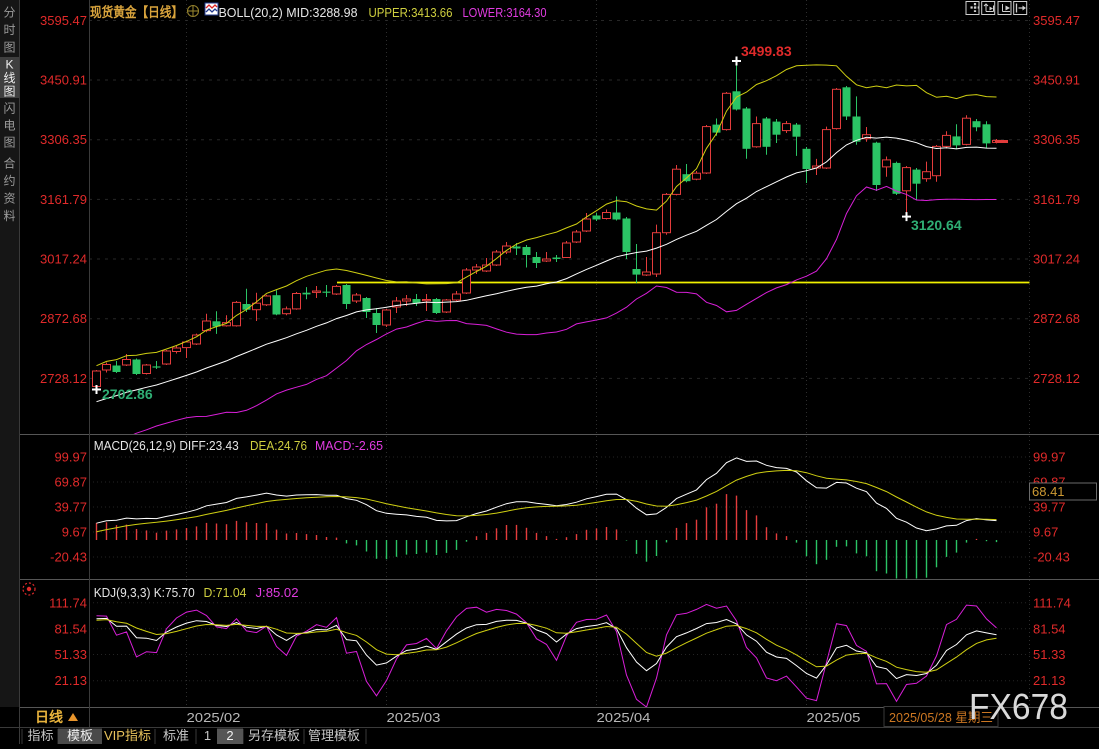 This screenshot has height=749, width=1099. What do you see at coordinates (414, 717) in the screenshot?
I see `svg-text: 2025/03` at bounding box center [414, 717].